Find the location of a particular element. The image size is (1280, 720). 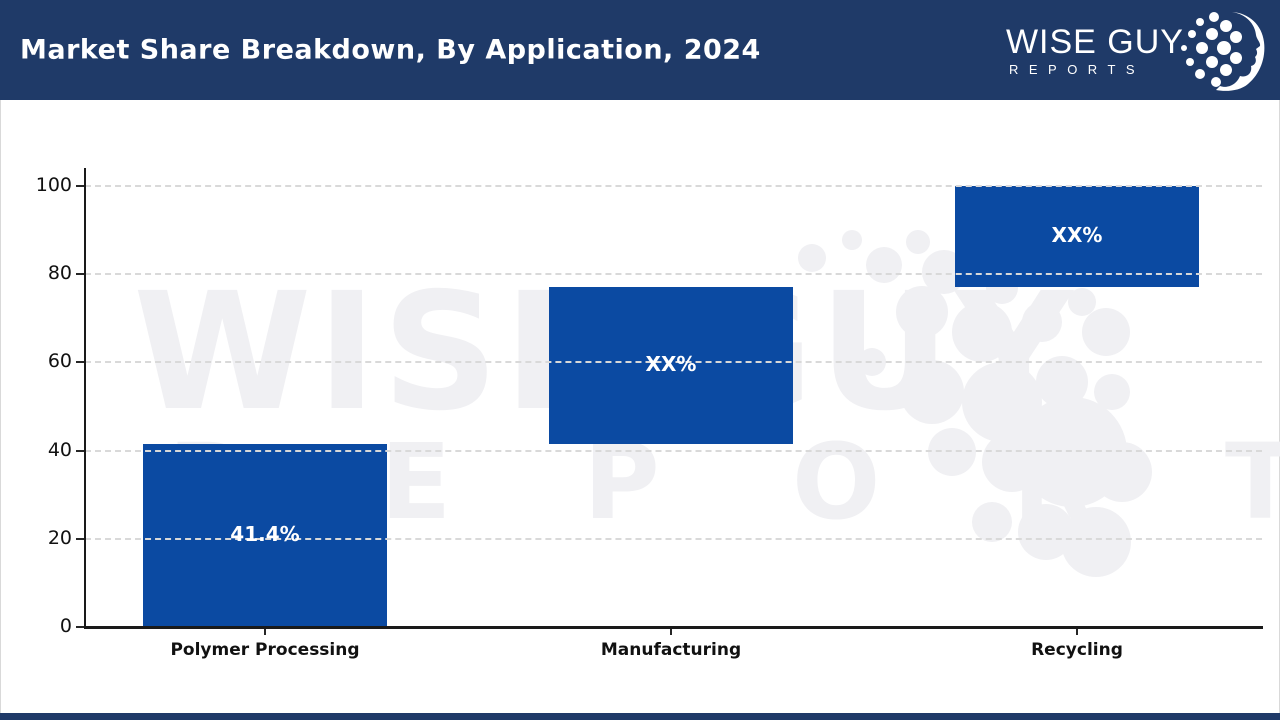

footer-strip is located at coordinates (640, 716).